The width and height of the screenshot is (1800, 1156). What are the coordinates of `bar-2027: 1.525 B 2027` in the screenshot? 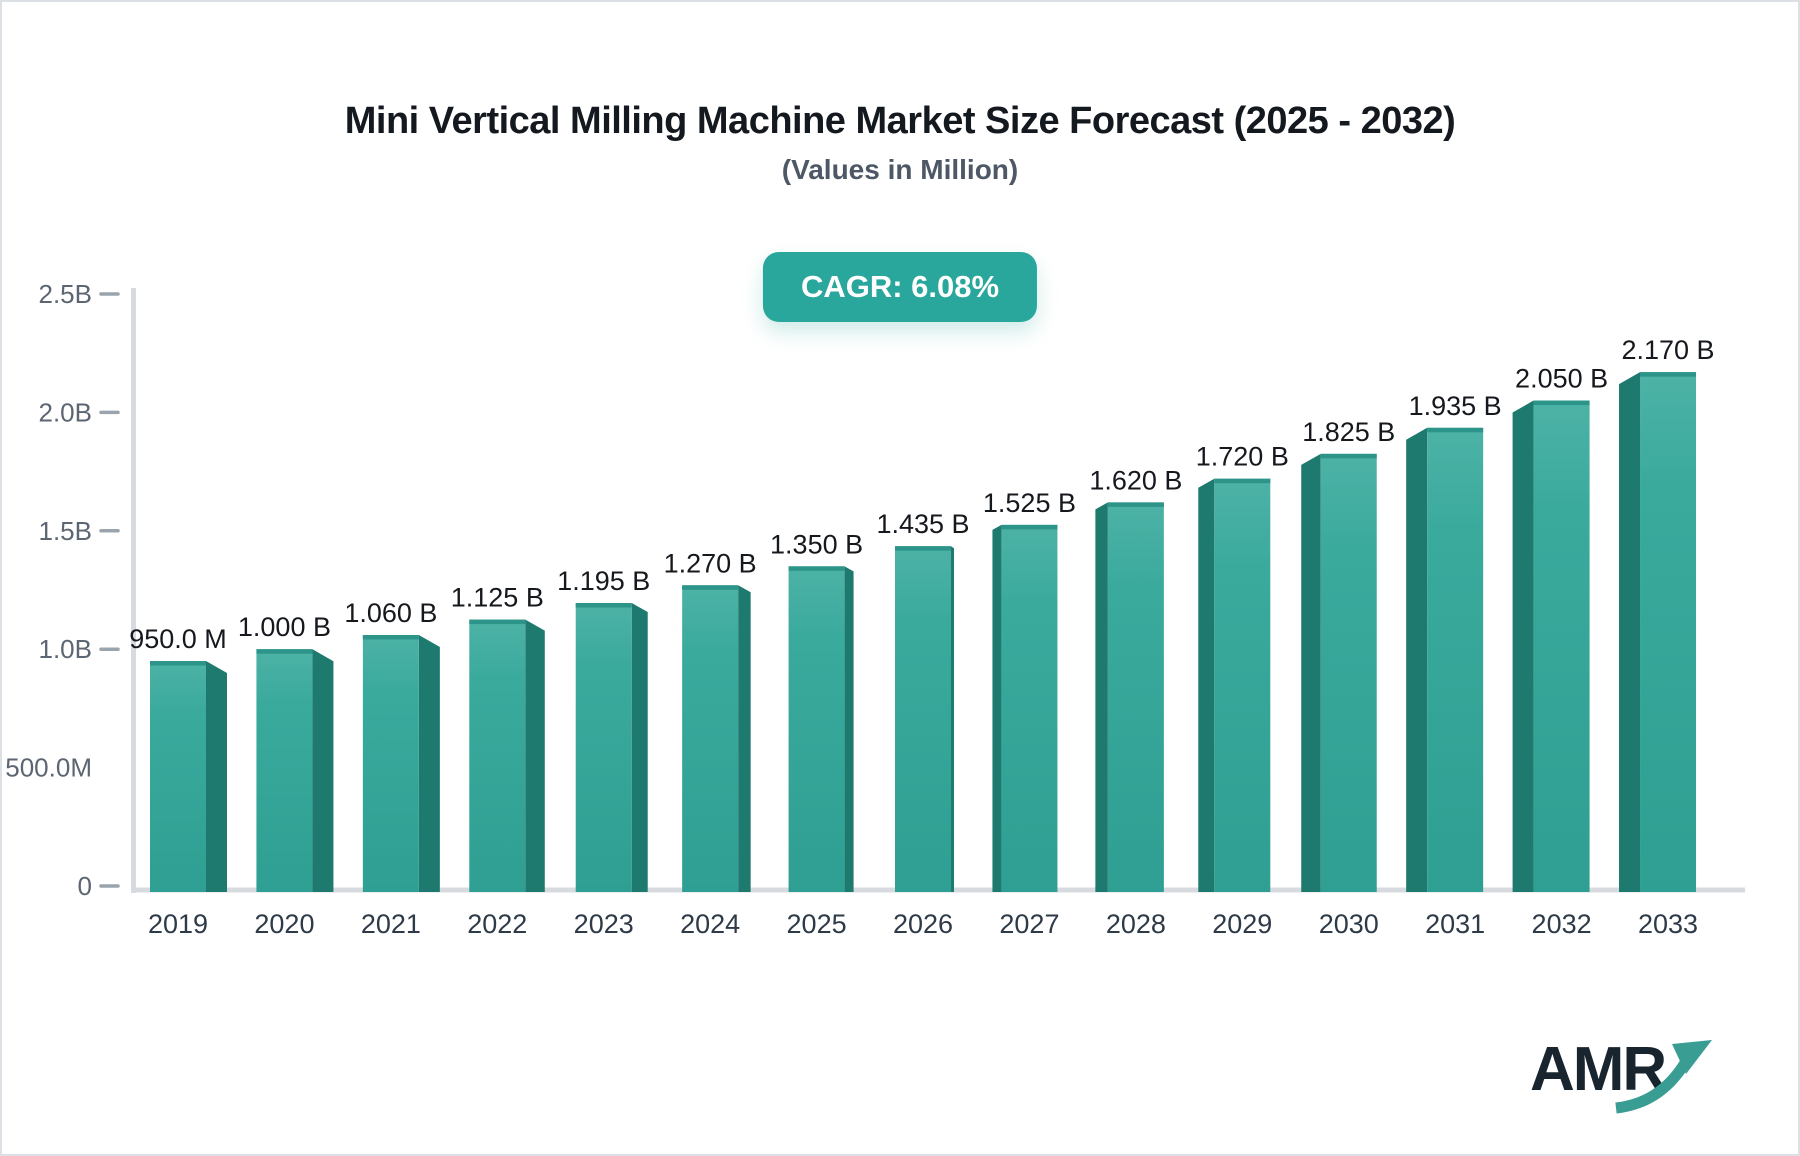 It's located at (1029, 713).